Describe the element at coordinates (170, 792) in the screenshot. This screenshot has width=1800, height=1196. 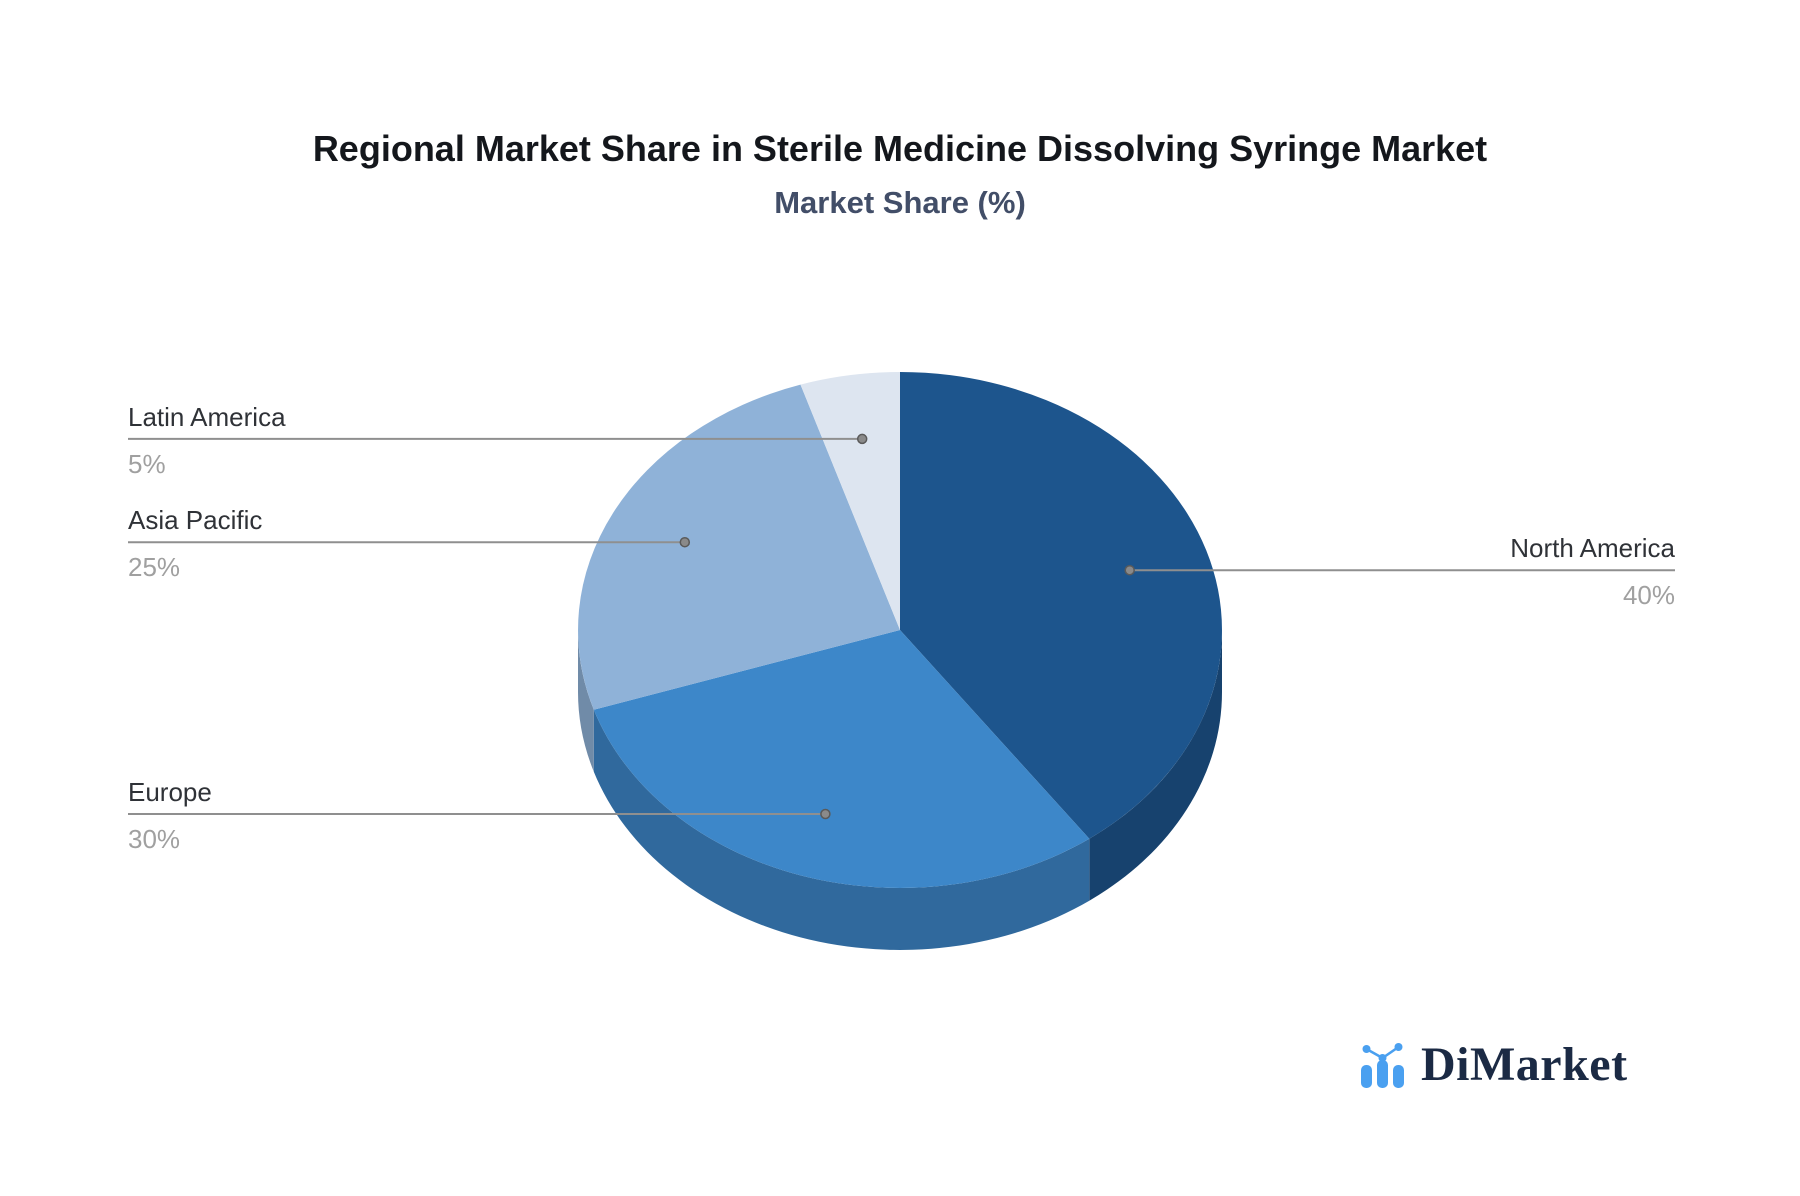
I see `slice-label-name: Europe` at that location.